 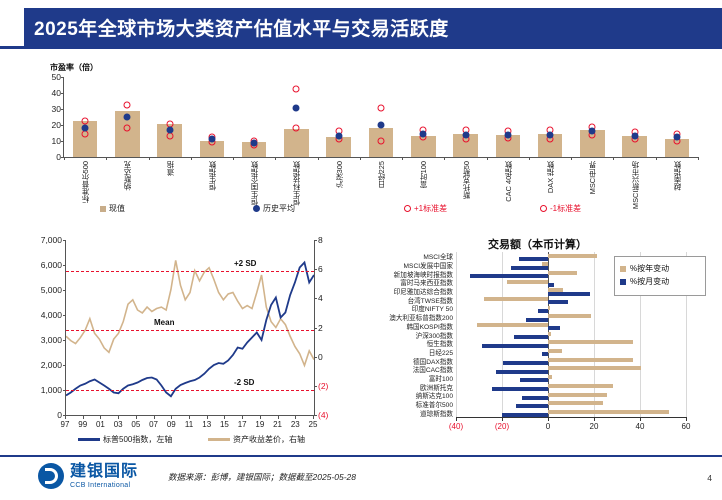 I want to click on line-right-tick-label: 8, so click(x=320, y=240).